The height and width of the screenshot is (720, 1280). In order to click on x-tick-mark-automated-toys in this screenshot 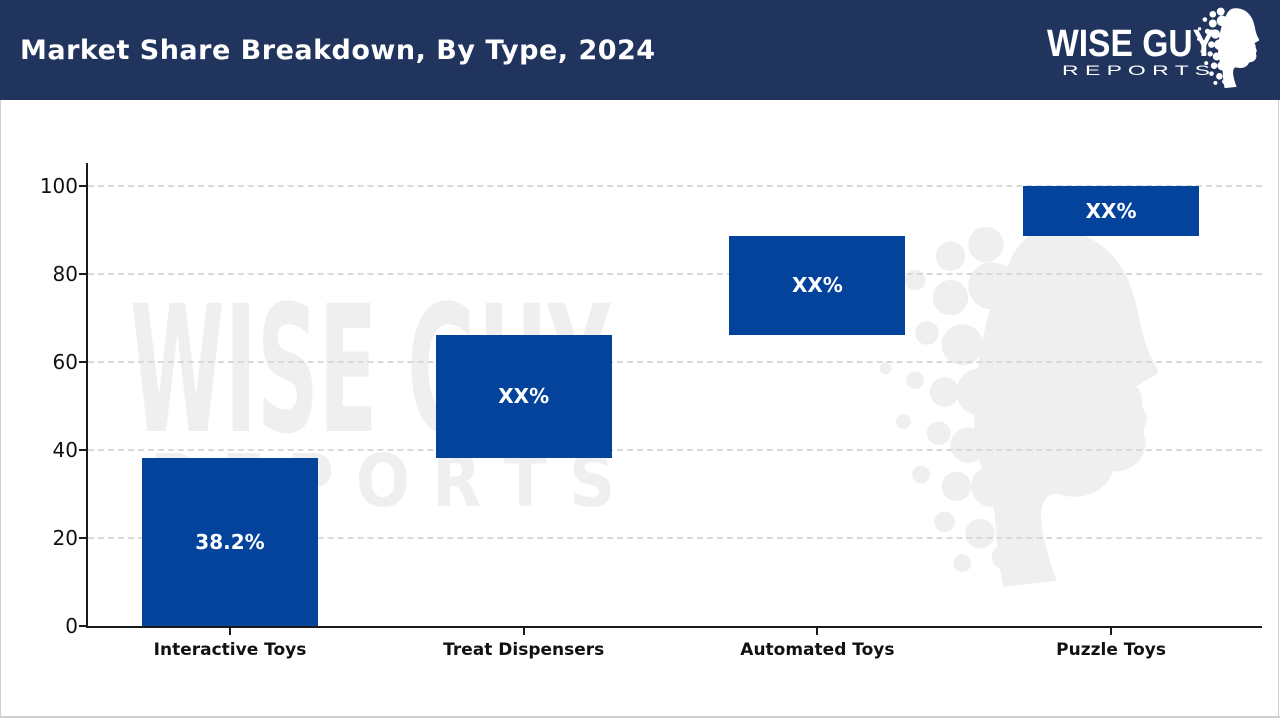, I will do `click(817, 631)`.